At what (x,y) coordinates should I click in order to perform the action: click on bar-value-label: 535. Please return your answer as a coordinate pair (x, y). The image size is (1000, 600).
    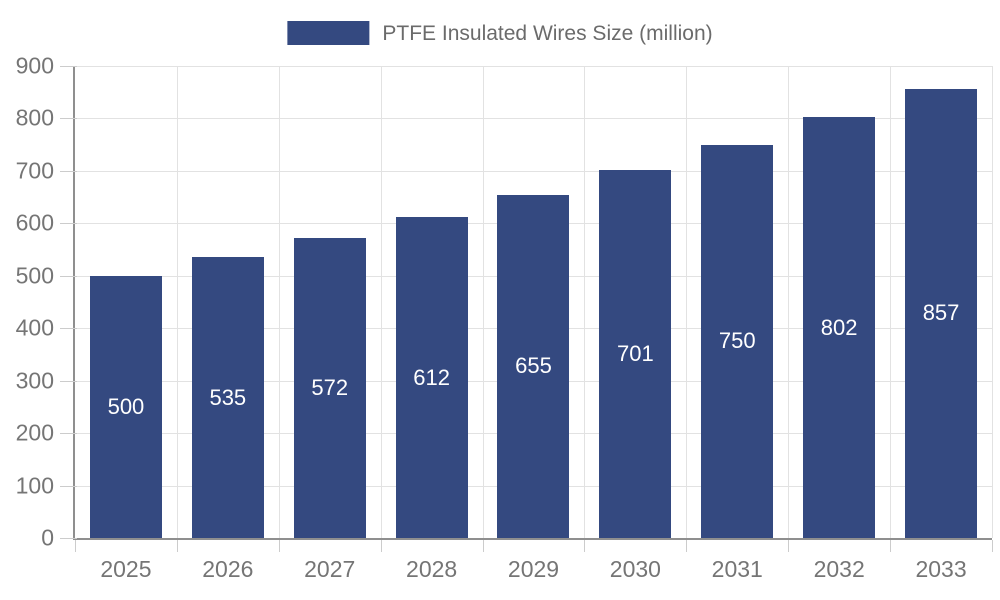
    Looking at the image, I should click on (228, 397).